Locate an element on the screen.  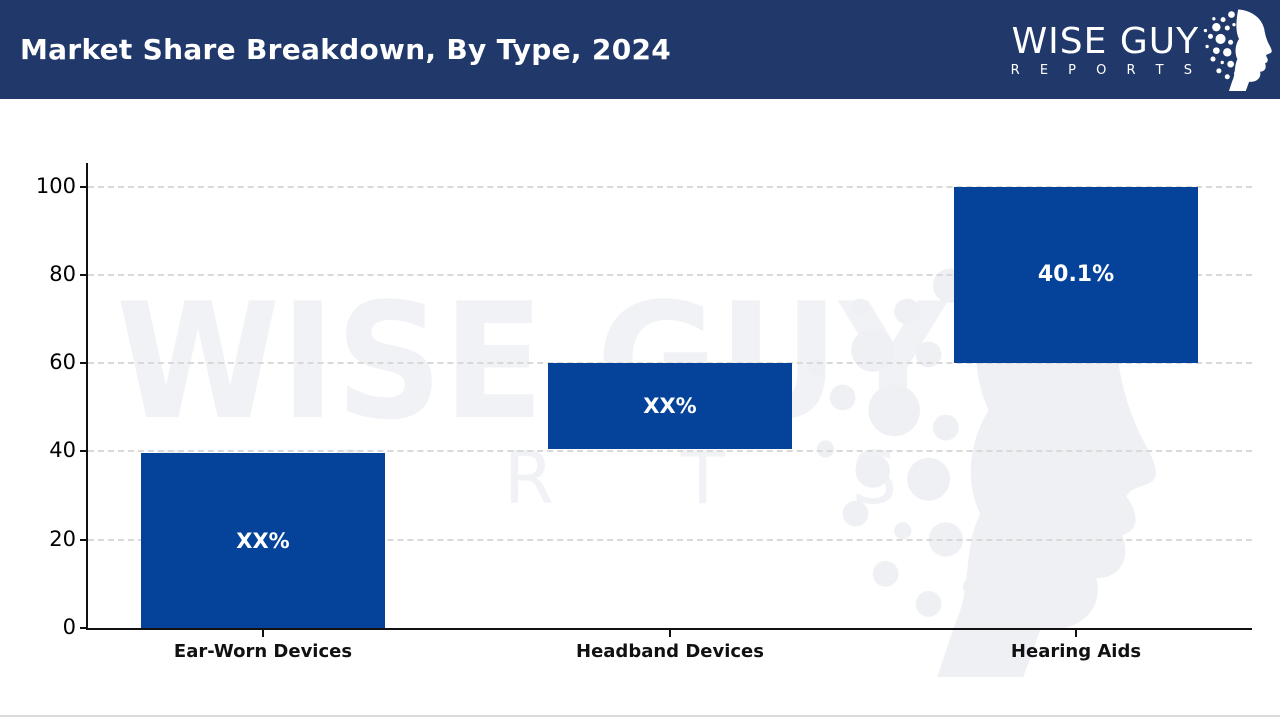
gridline-y80 is located at coordinates (670, 274).